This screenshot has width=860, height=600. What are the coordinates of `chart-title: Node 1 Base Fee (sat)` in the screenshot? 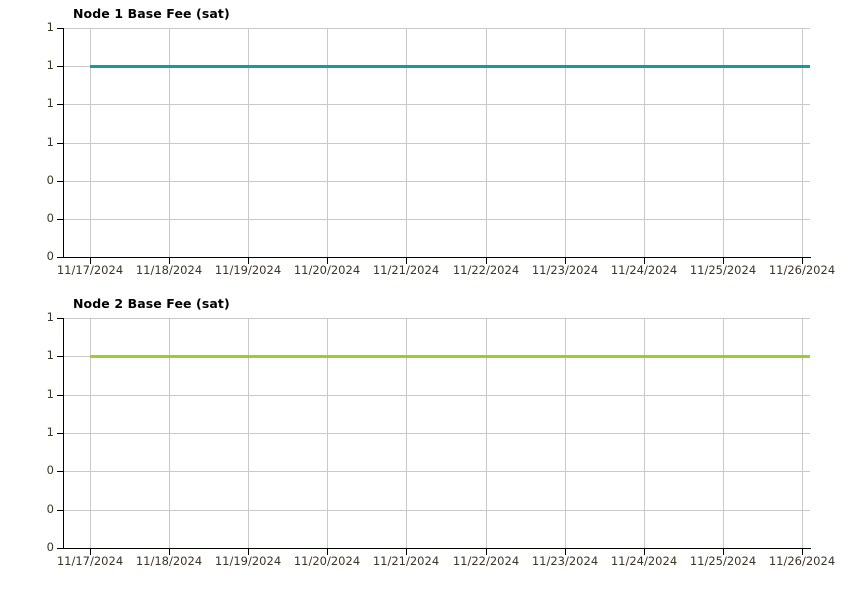 It's located at (151, 13).